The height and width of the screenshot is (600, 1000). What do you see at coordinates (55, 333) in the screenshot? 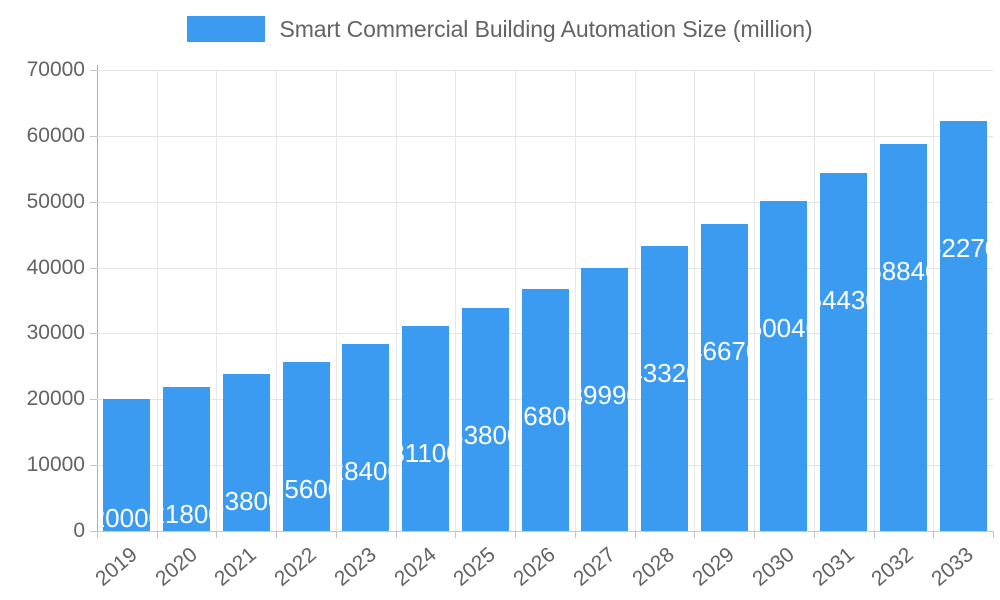
I see `y-axis-tick-label: 30000` at bounding box center [55, 333].